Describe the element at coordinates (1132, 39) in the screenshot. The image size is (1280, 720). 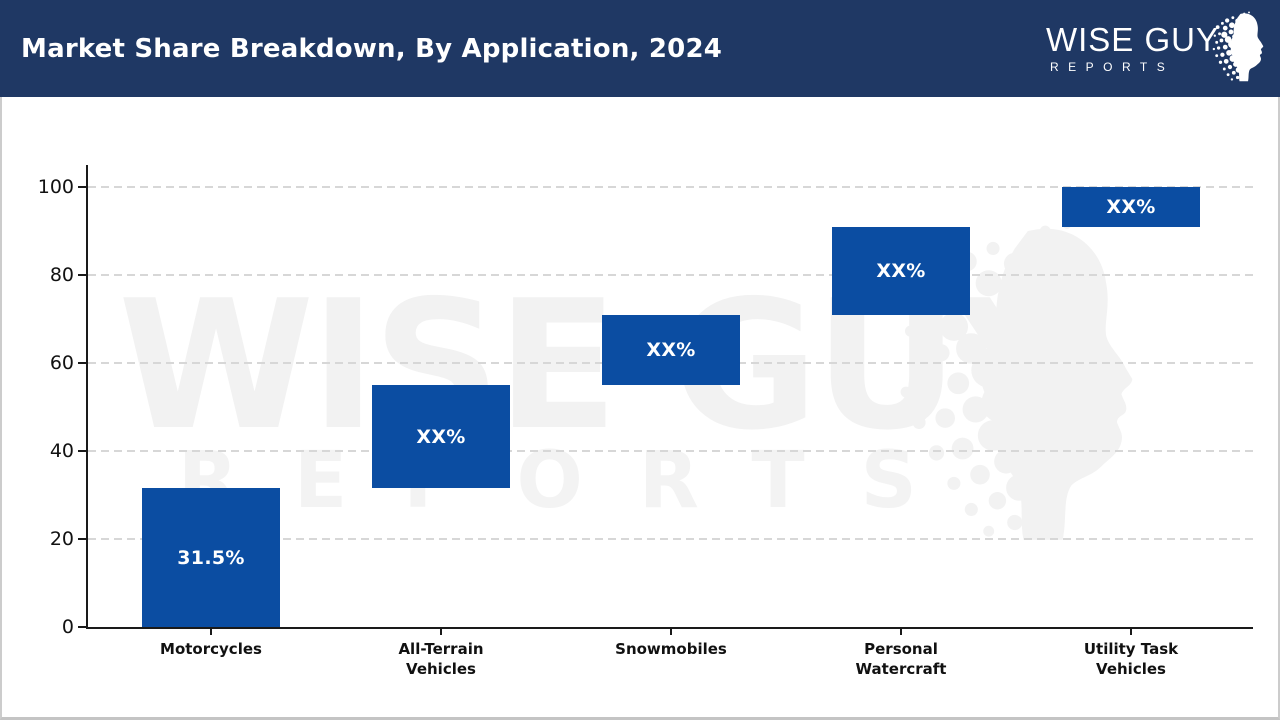
I see `logo-wordmark: WISE GUY` at that location.